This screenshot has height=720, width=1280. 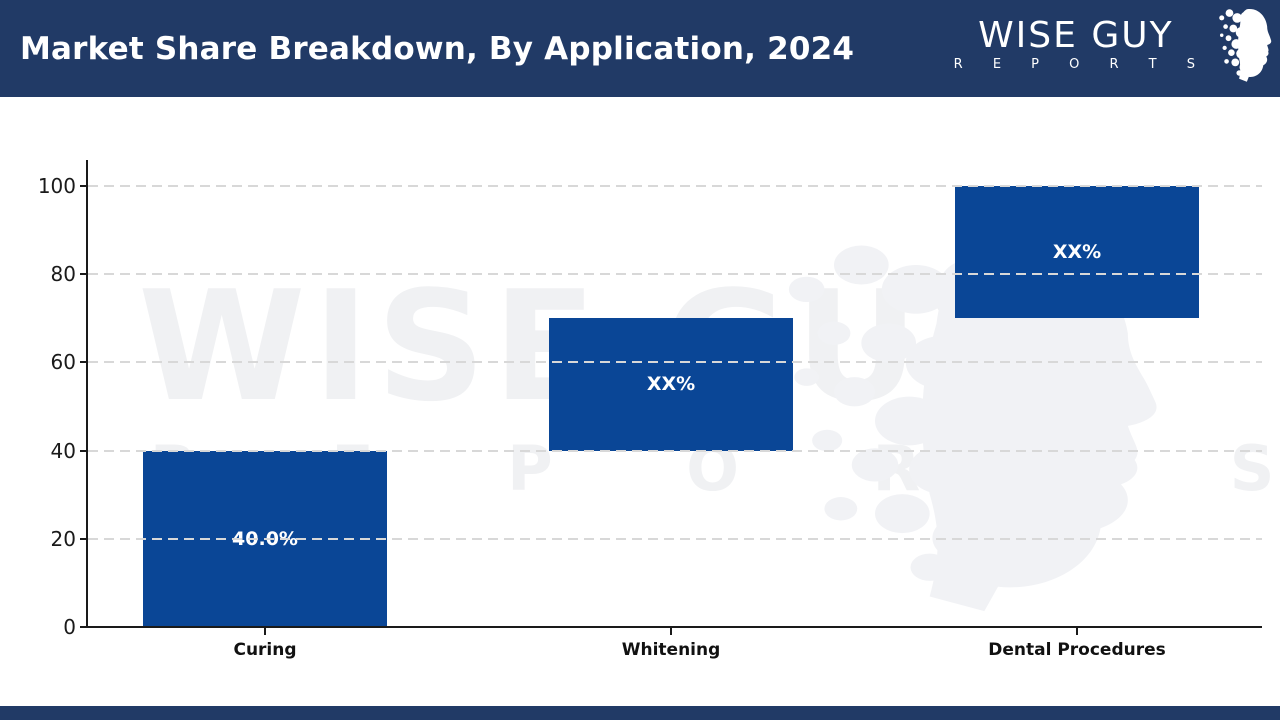 I want to click on x-axis-line, so click(x=674, y=627).